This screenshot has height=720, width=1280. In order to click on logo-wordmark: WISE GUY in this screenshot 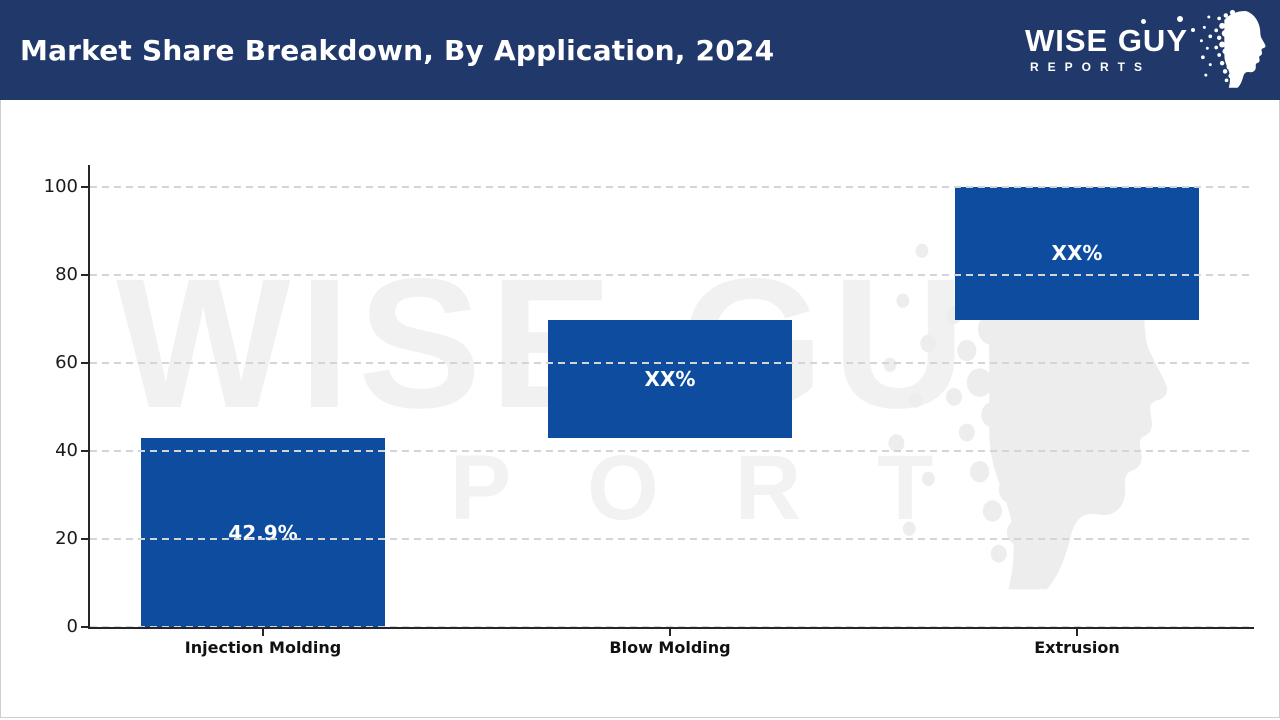, I will do `click(1106, 41)`.